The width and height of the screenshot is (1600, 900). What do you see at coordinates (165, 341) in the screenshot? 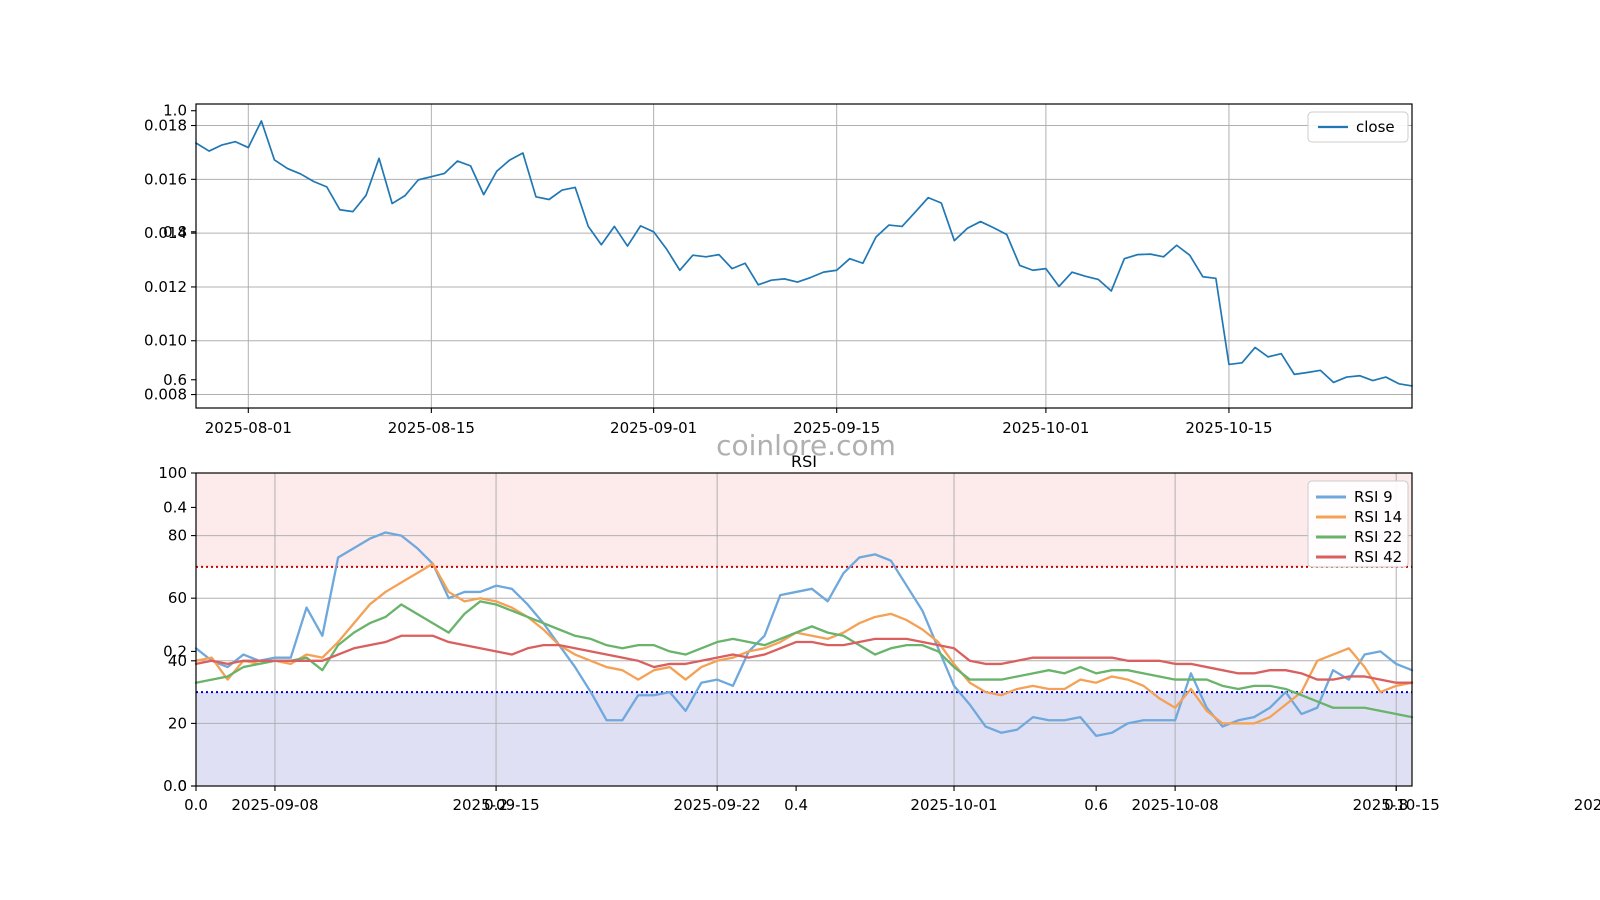
I see `y-tick-label-price: 0.010` at bounding box center [165, 341].